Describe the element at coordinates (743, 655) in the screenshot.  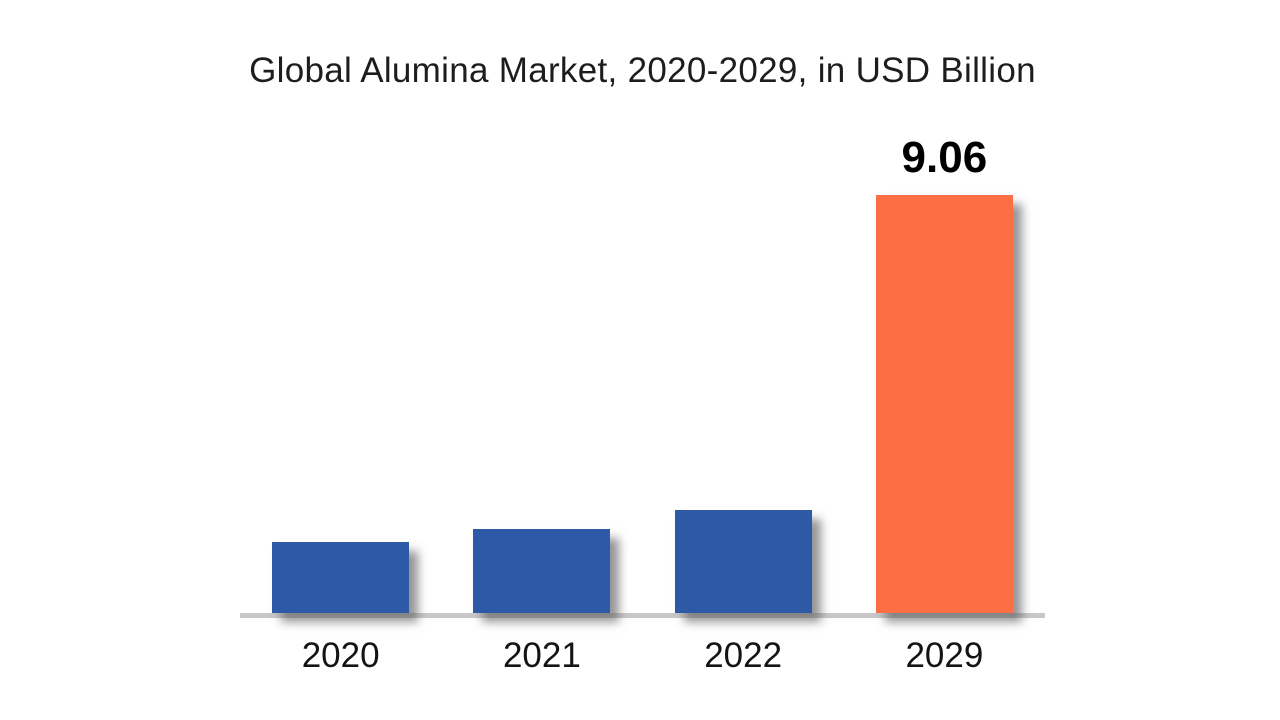
I see `x-axis-label-2022: 2022` at that location.